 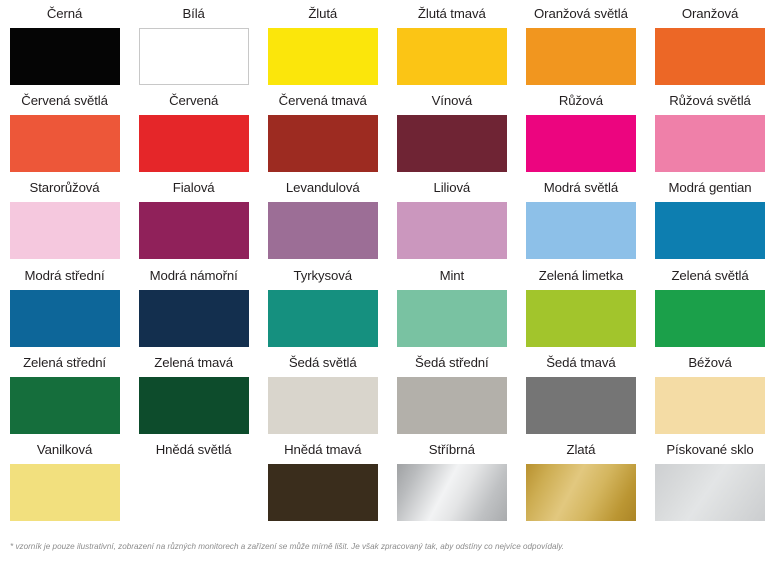 I want to click on swatch-cell: Šedá světlá, so click(x=322, y=395).